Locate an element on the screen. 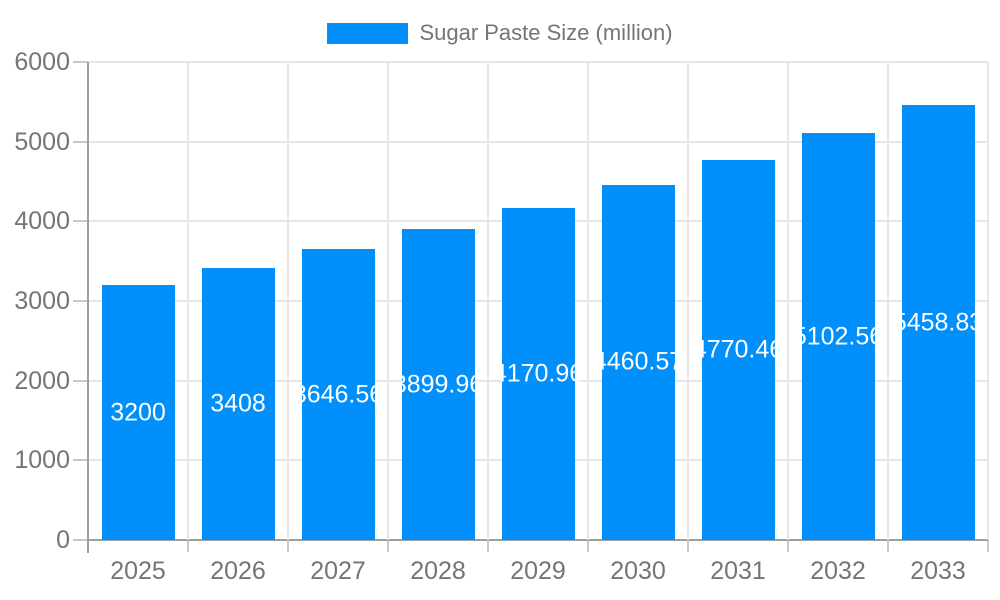 The height and width of the screenshot is (600, 1000). bar-value-label: 4460.57 is located at coordinates (638, 361).